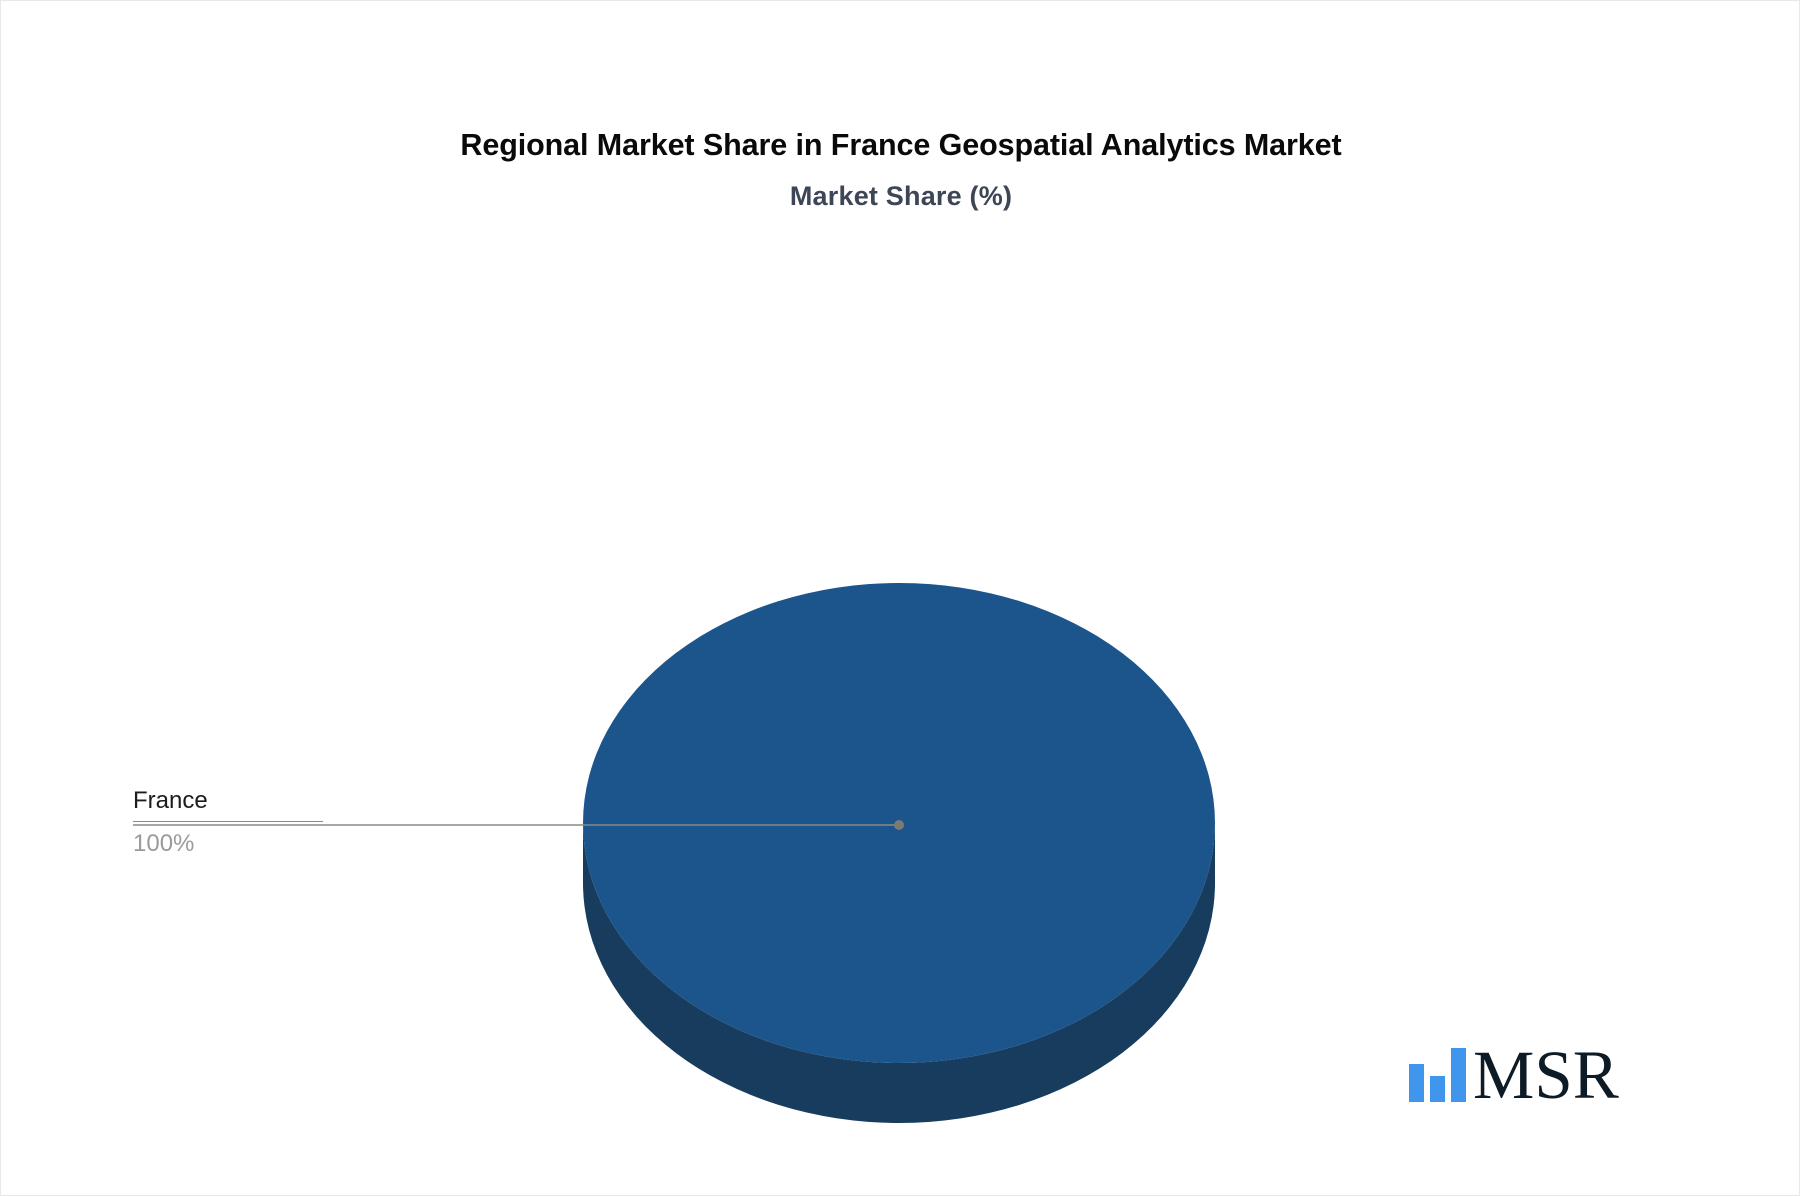  I want to click on callout-underline, so click(228, 821).